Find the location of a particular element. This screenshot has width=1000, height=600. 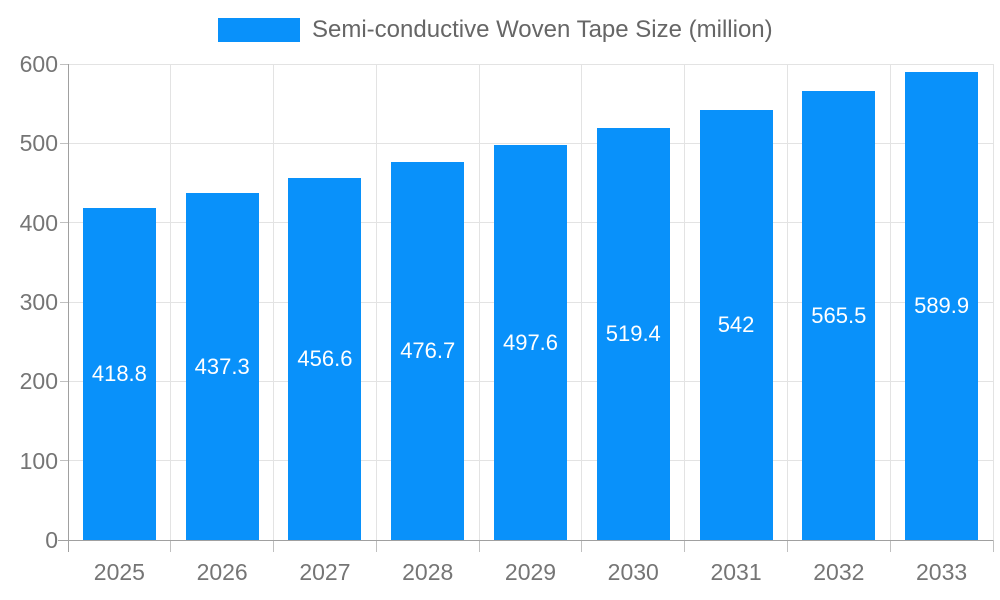

y-axis-tick-label: 100 is located at coordinates (38, 460).